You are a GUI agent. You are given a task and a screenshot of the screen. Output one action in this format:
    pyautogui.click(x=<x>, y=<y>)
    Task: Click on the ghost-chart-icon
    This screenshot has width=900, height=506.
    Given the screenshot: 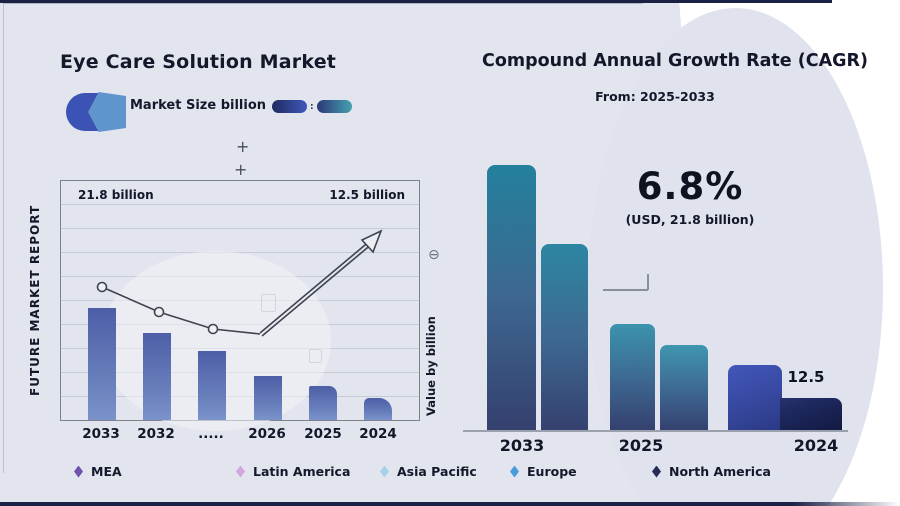 What is the action you would take?
    pyautogui.click(x=315, y=356)
    